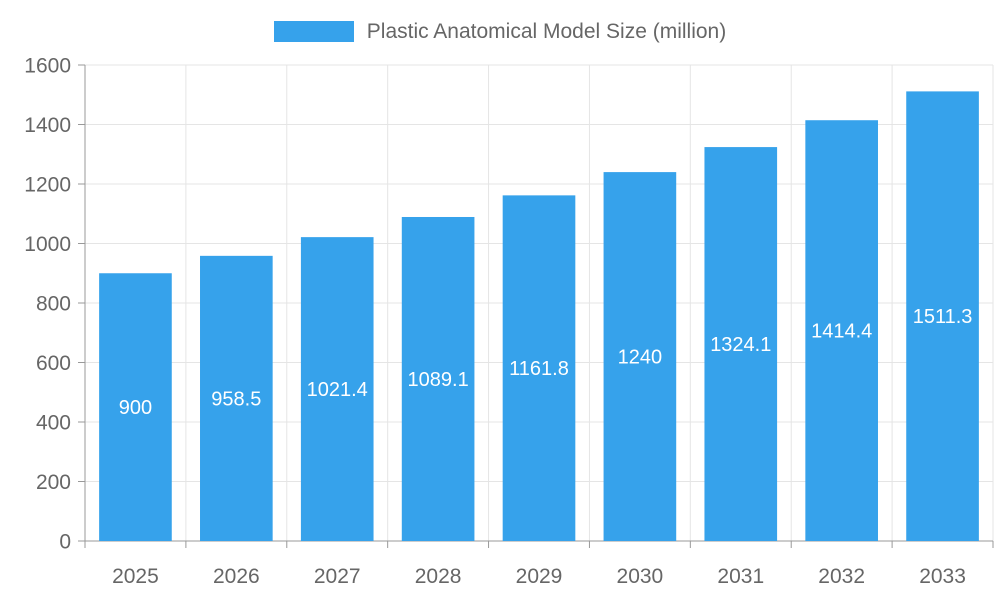 This screenshot has width=1000, height=600. I want to click on y-tick-label: 800, so click(53, 304).